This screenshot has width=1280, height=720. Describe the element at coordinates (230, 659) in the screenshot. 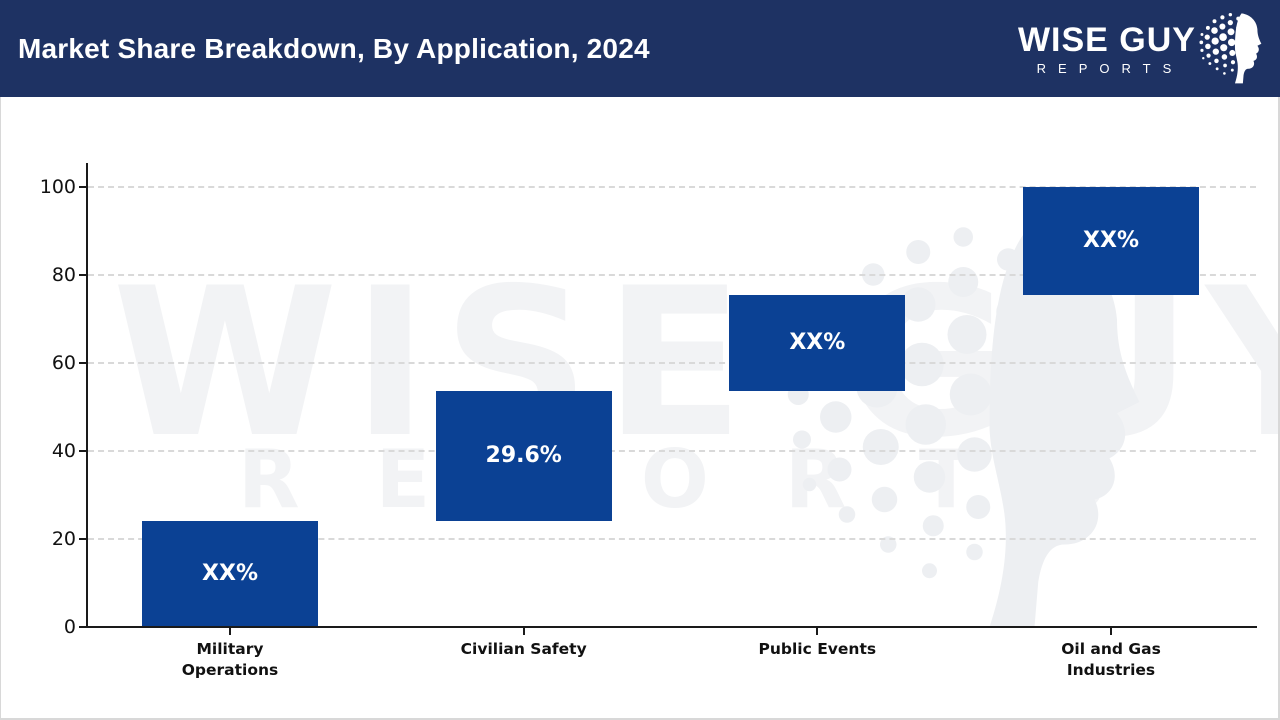

I see `x-axis-category-label: Military Operations` at that location.